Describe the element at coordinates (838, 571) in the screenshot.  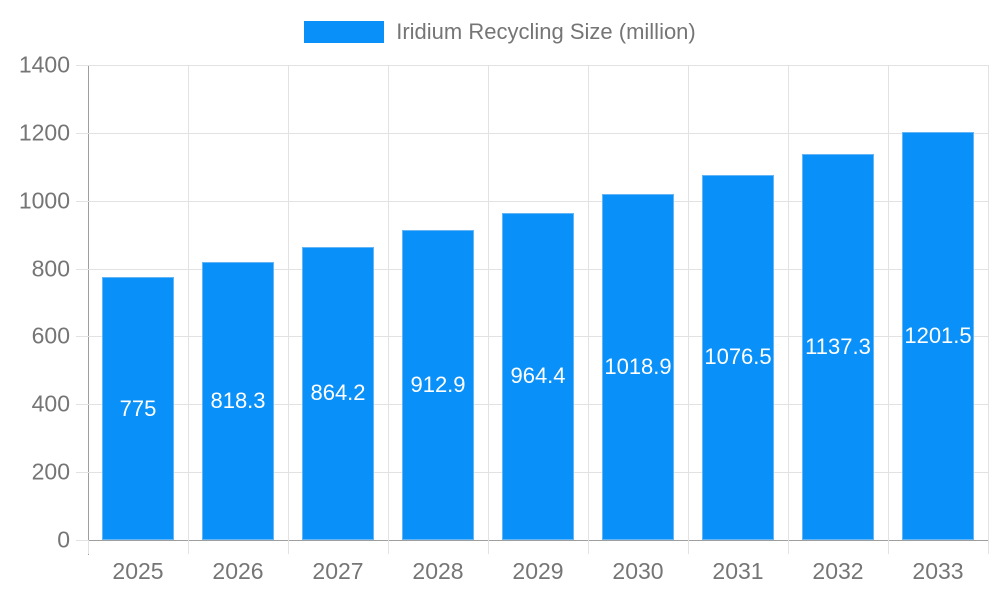
I see `x-tick-label: 2032` at that location.